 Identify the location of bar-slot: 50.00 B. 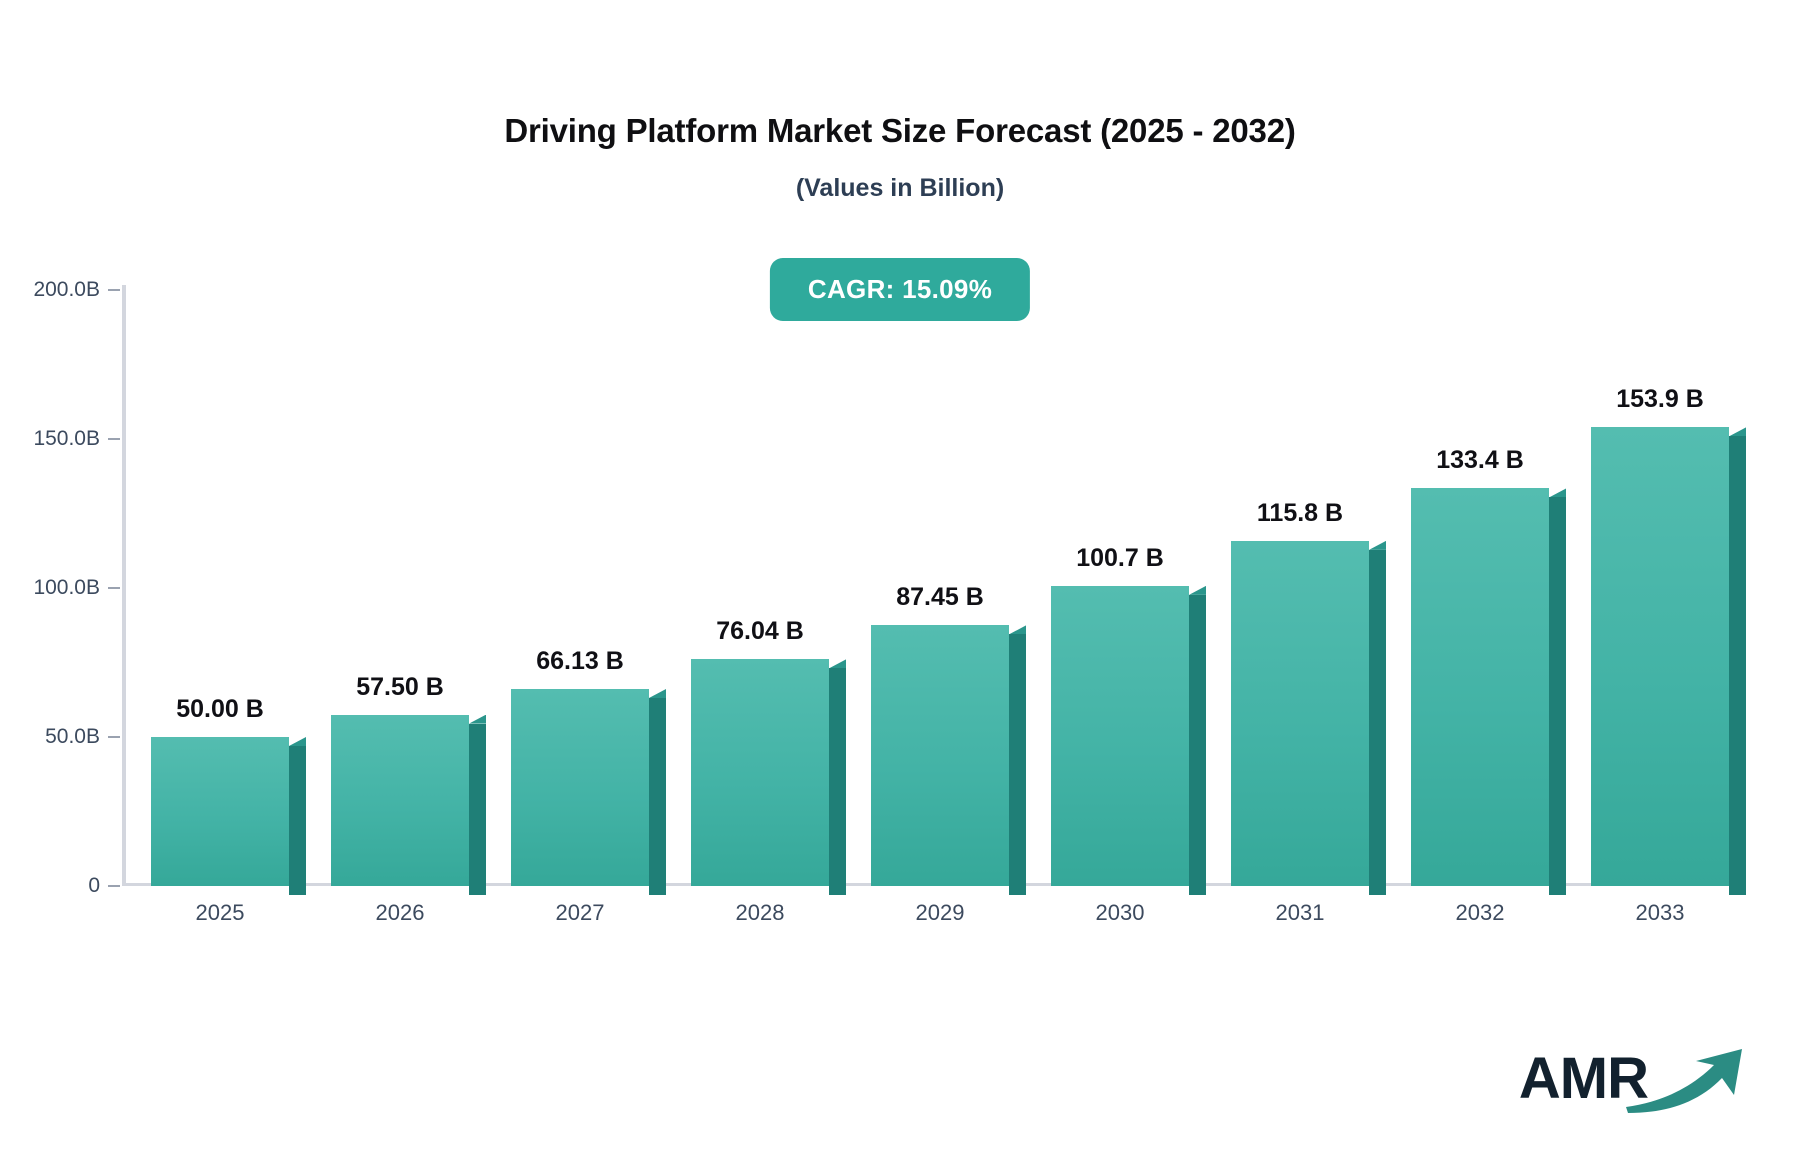
(220, 592).